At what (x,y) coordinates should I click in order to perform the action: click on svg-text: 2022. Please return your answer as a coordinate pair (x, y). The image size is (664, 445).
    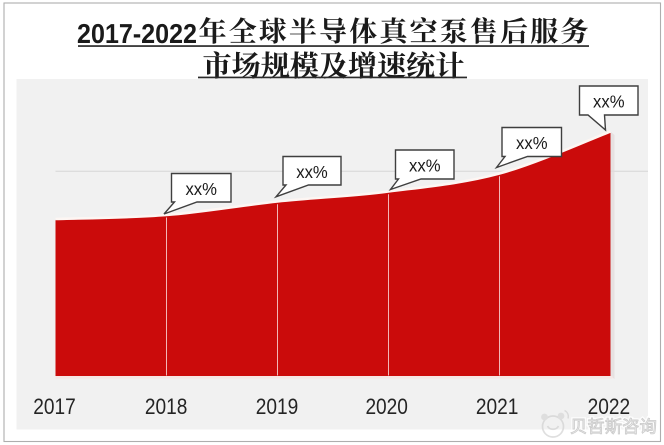
    Looking at the image, I should click on (609, 406).